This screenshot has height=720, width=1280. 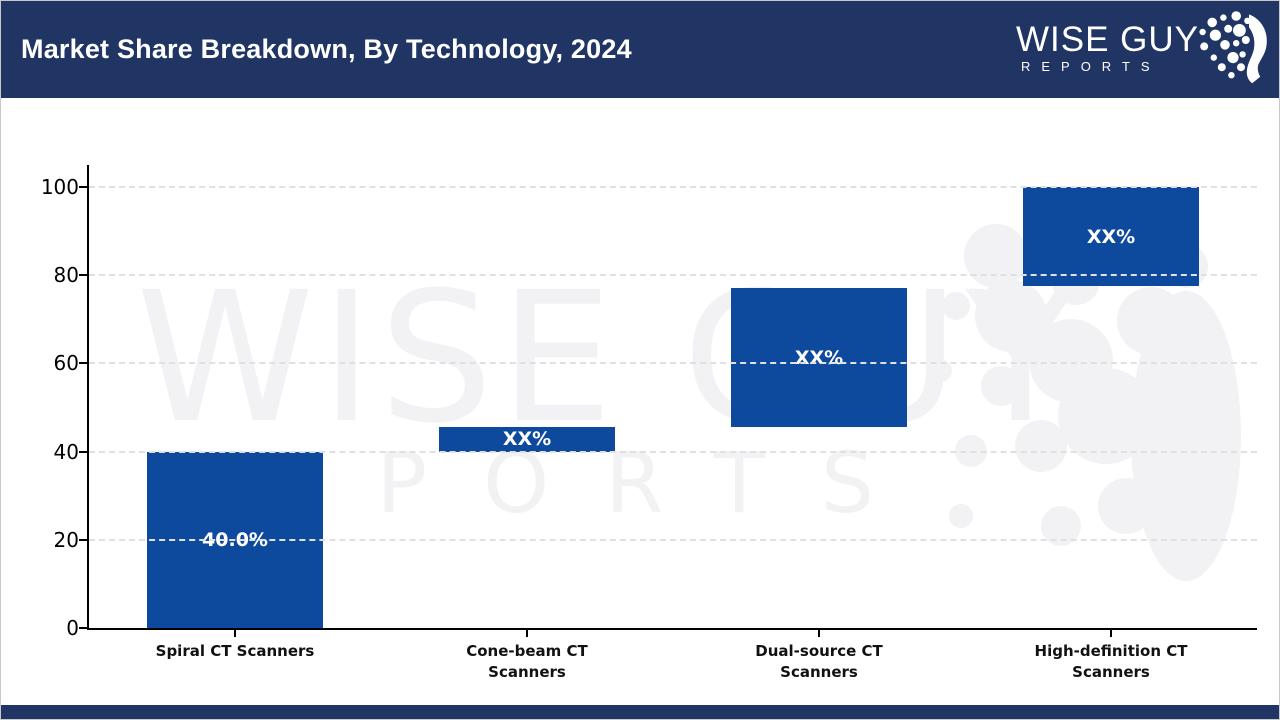 I want to click on logo-text: WISE GUY REPORTS, so click(x=1107, y=47).